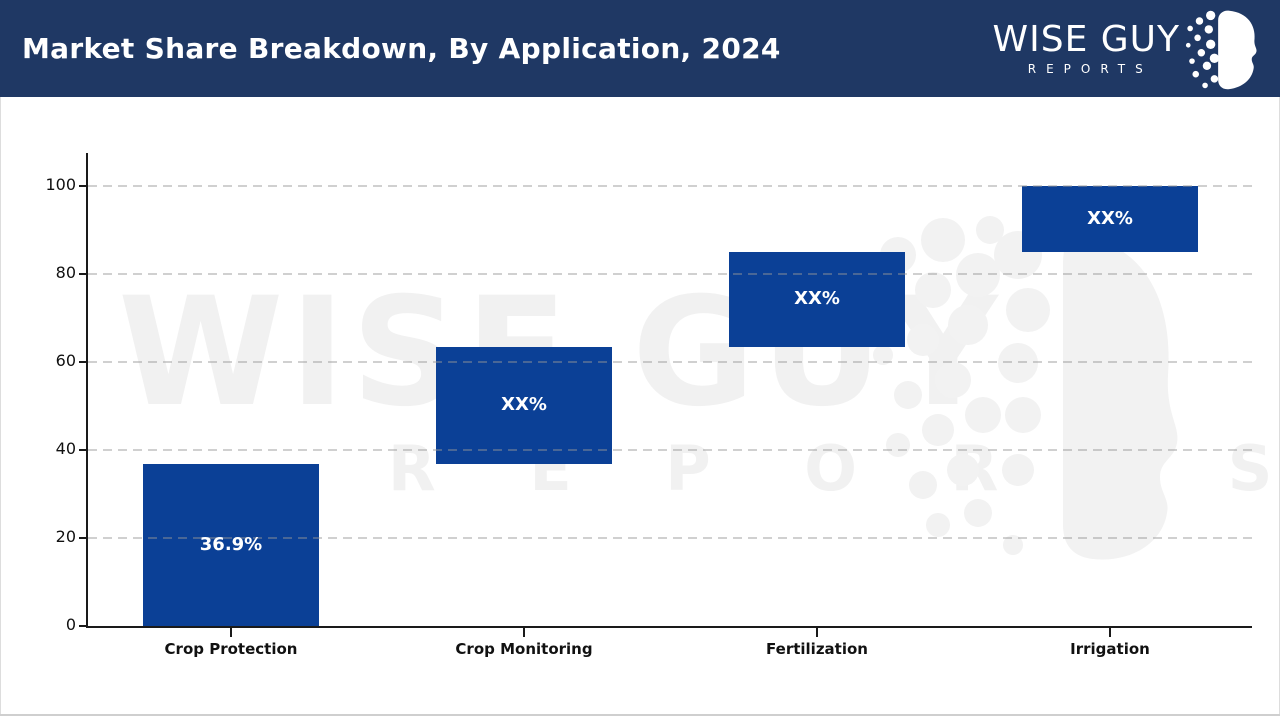 Image resolution: width=1280 pixels, height=720 pixels. I want to click on y-tick-label-100: 100, so click(60, 184).